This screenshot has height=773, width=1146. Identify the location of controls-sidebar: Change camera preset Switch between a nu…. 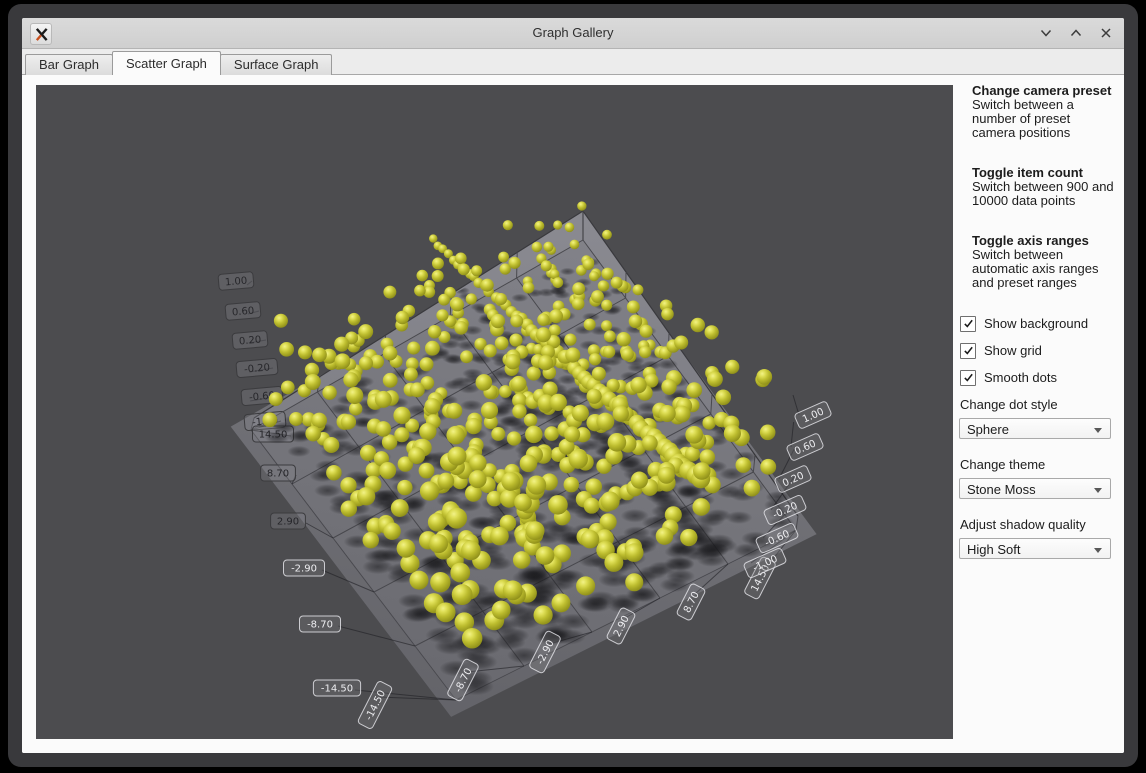
(1041, 321).